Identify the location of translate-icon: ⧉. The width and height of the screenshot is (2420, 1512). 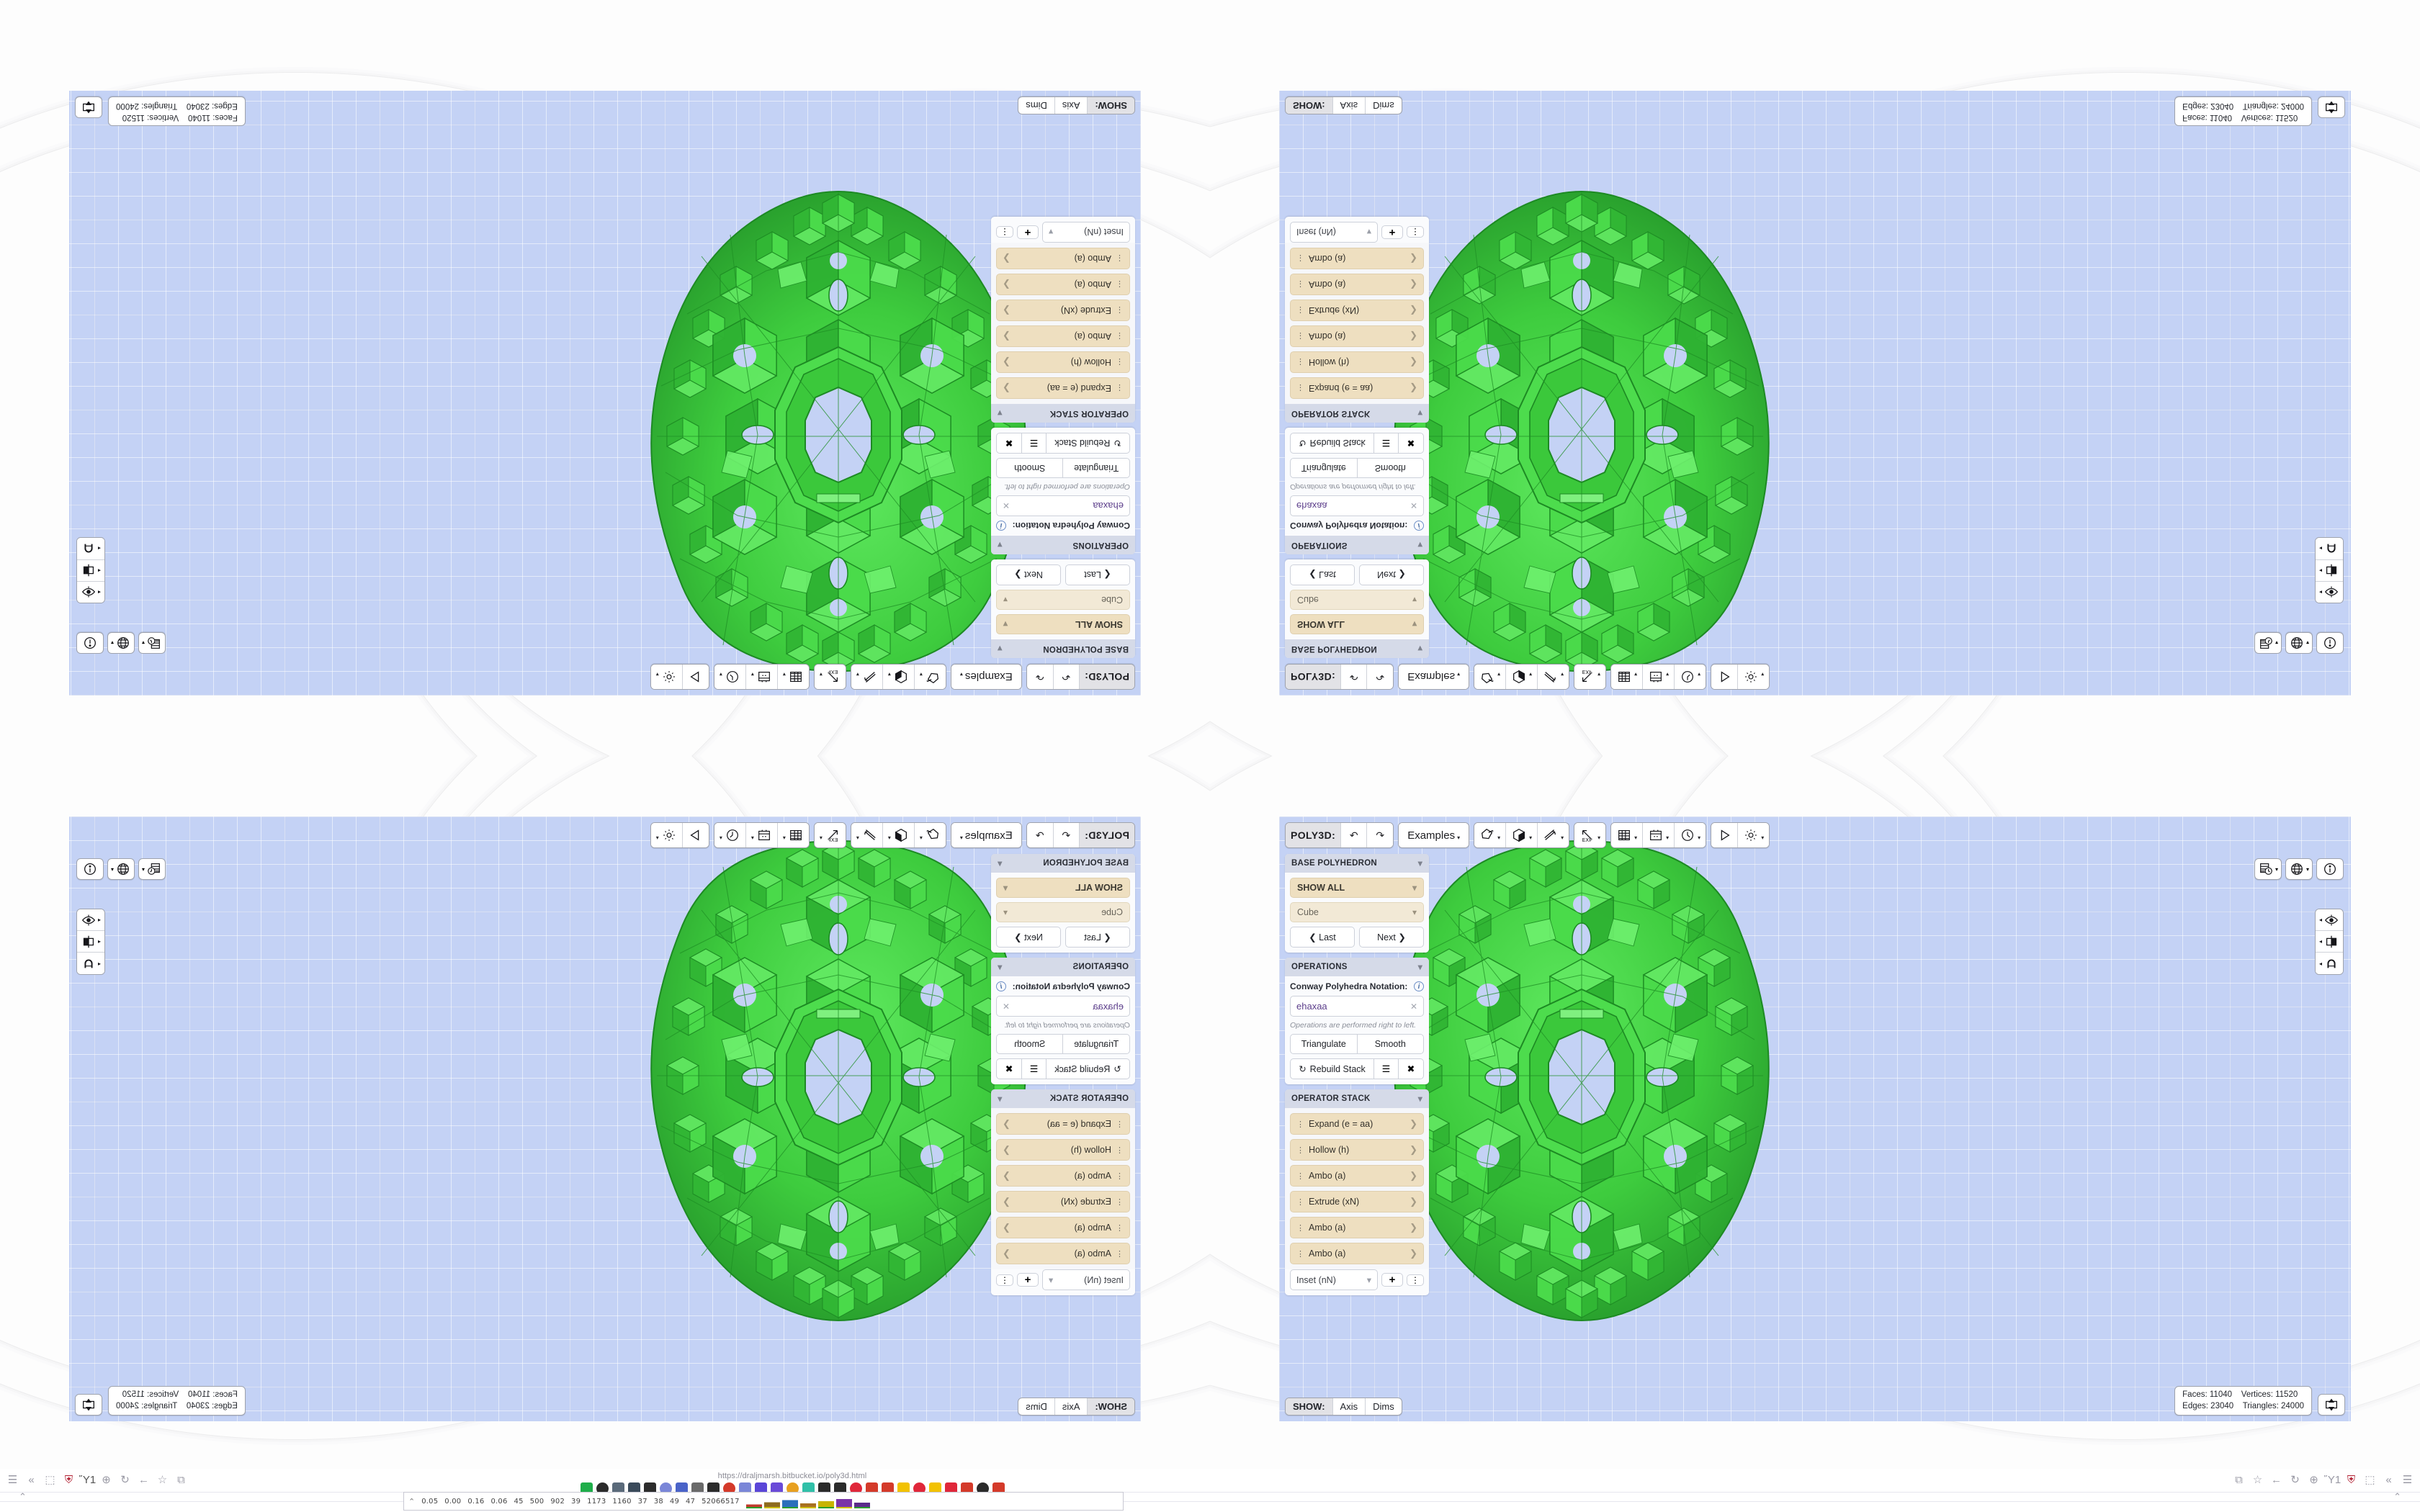
(181, 1479).